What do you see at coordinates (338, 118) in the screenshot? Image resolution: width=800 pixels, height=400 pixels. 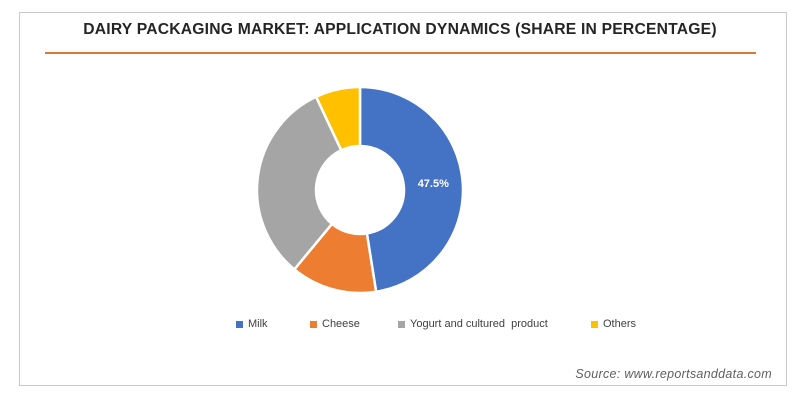 I see `pie-slice-others` at bounding box center [338, 118].